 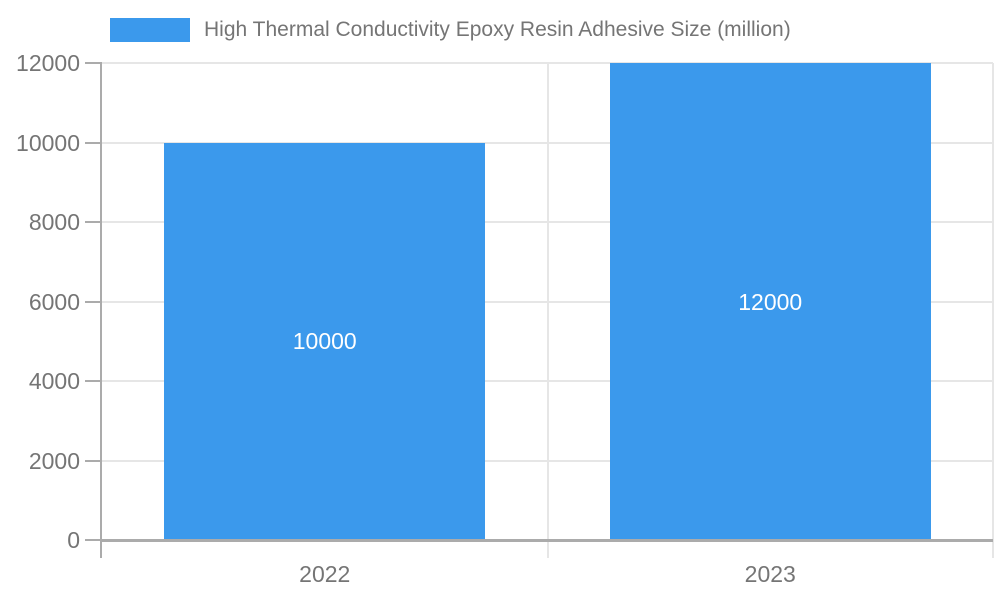 I want to click on y-axis-label: 4000, so click(x=54, y=381).